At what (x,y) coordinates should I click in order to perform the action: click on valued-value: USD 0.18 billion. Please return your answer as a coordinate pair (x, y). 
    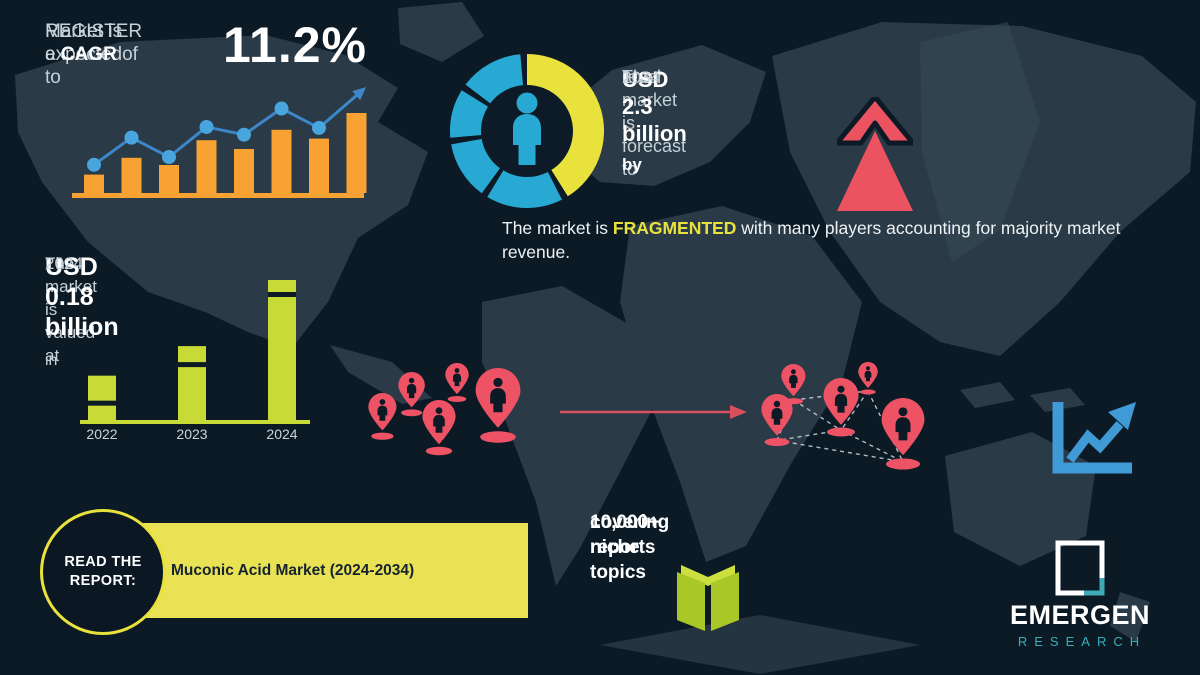
    Looking at the image, I should click on (82, 297).